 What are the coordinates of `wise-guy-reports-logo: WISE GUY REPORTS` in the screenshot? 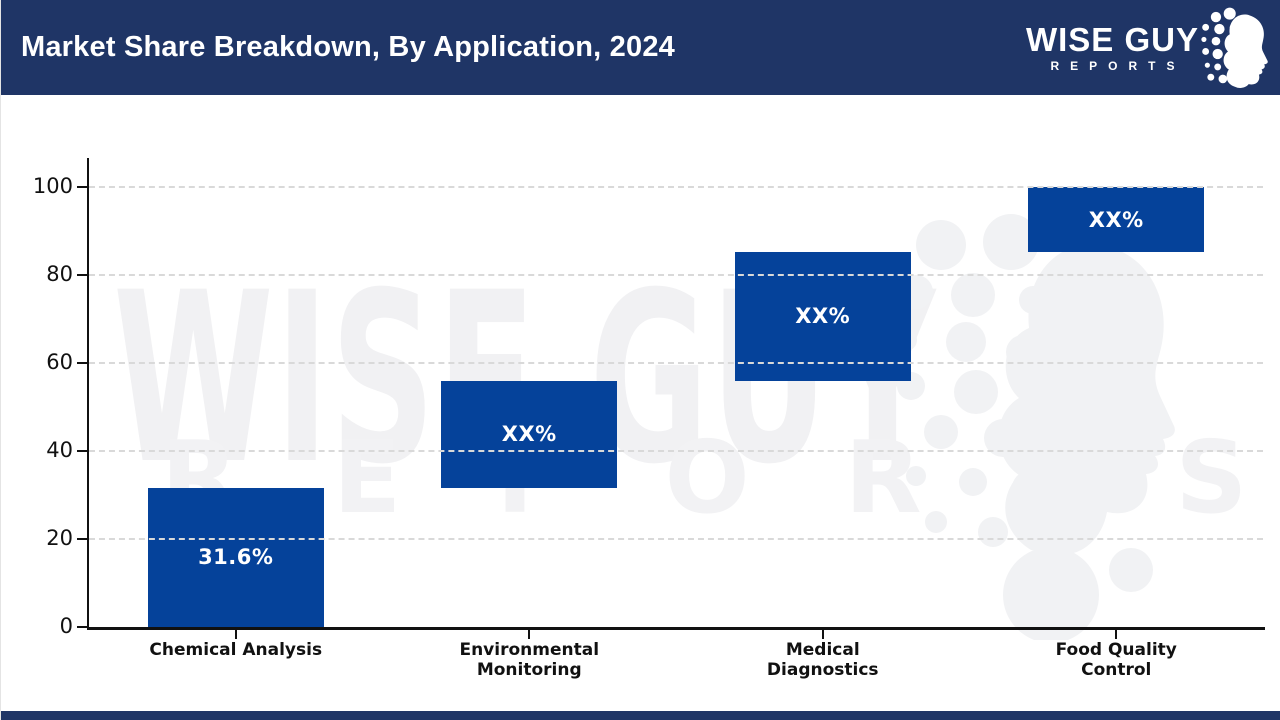 It's located at (1148, 47).